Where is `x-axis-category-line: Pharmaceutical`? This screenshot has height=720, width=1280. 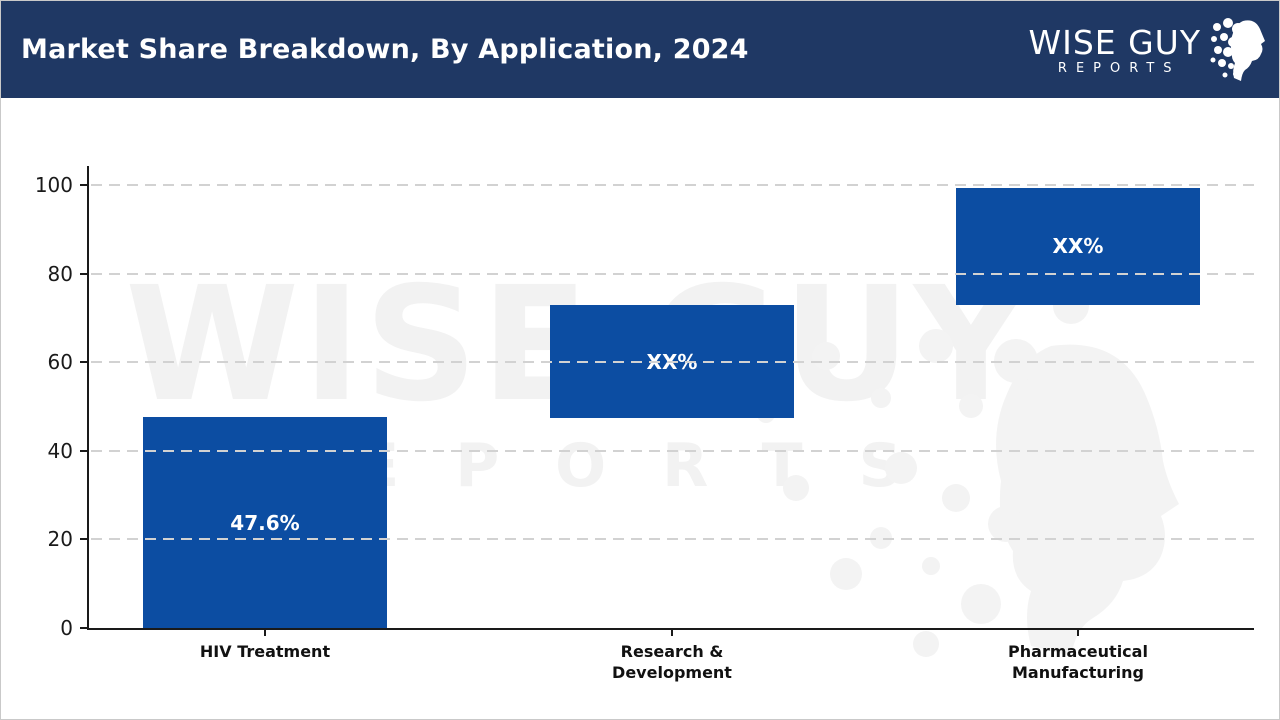 x-axis-category-line: Pharmaceutical is located at coordinates (1078, 651).